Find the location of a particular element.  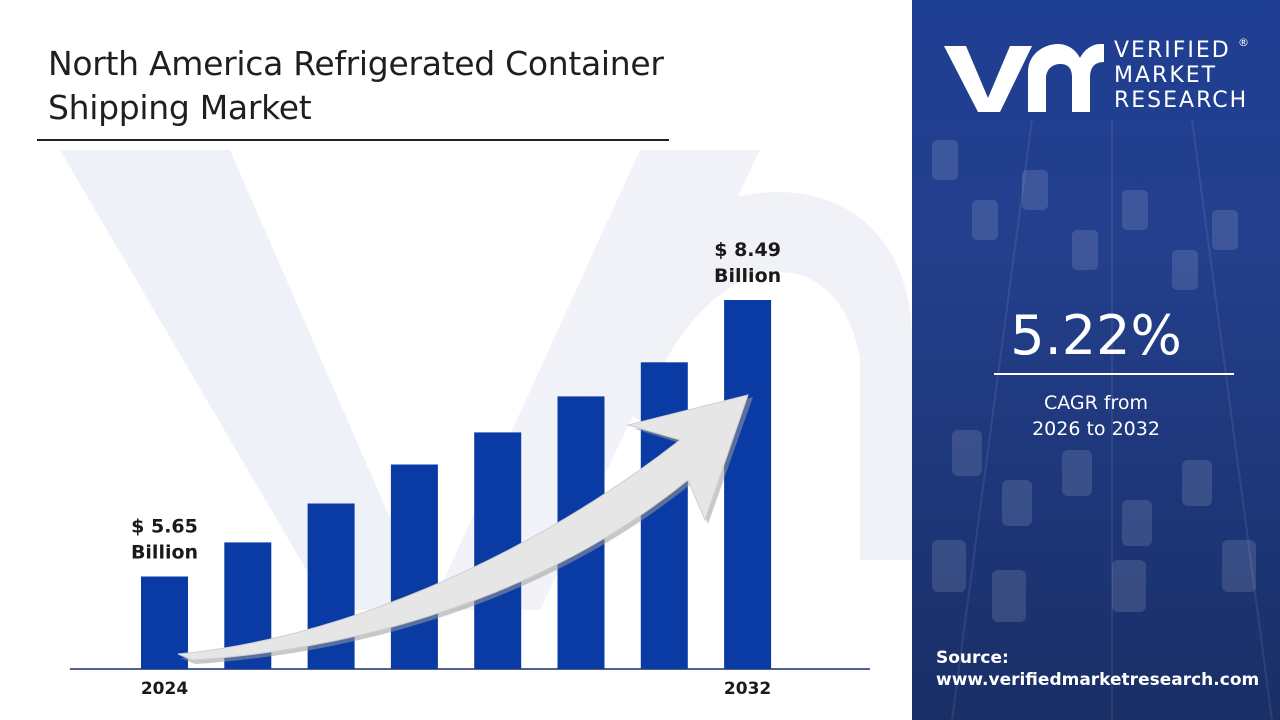

data-label-value-7: $ 8.49 is located at coordinates (747, 250).